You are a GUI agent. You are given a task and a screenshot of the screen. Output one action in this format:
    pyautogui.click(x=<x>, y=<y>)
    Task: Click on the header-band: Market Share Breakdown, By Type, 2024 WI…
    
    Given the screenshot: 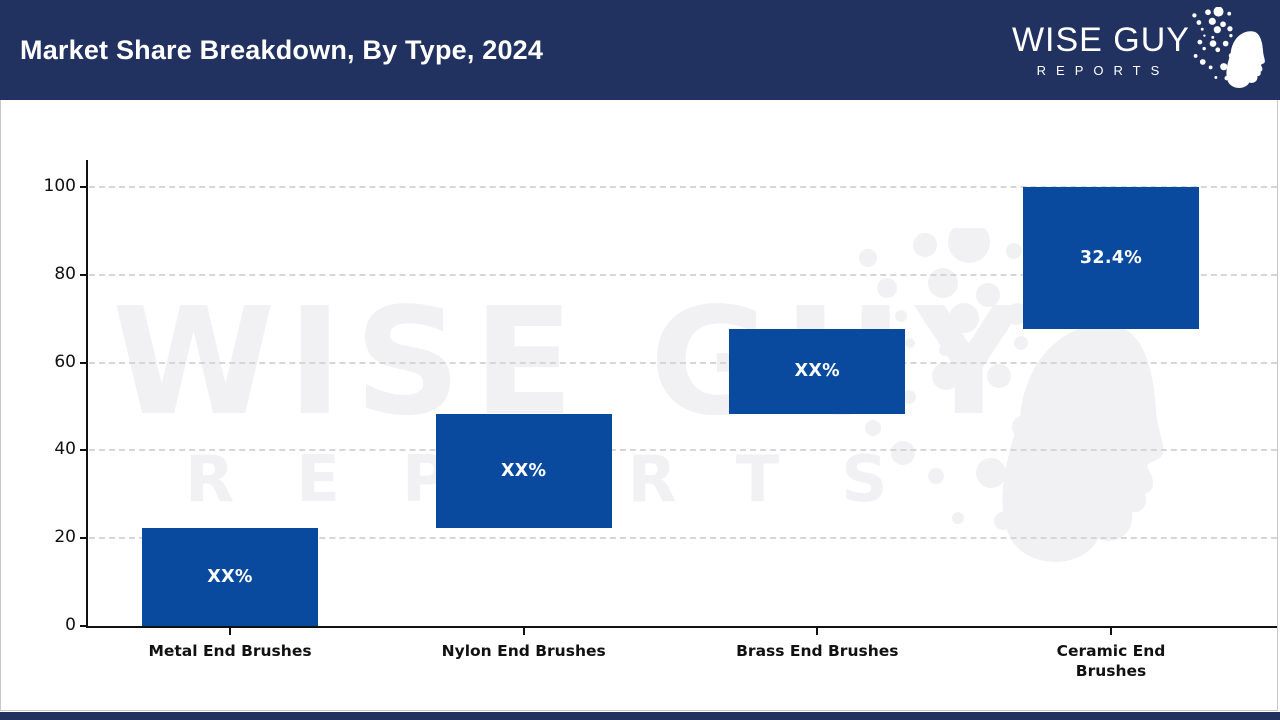 What is the action you would take?
    pyautogui.click(x=640, y=50)
    